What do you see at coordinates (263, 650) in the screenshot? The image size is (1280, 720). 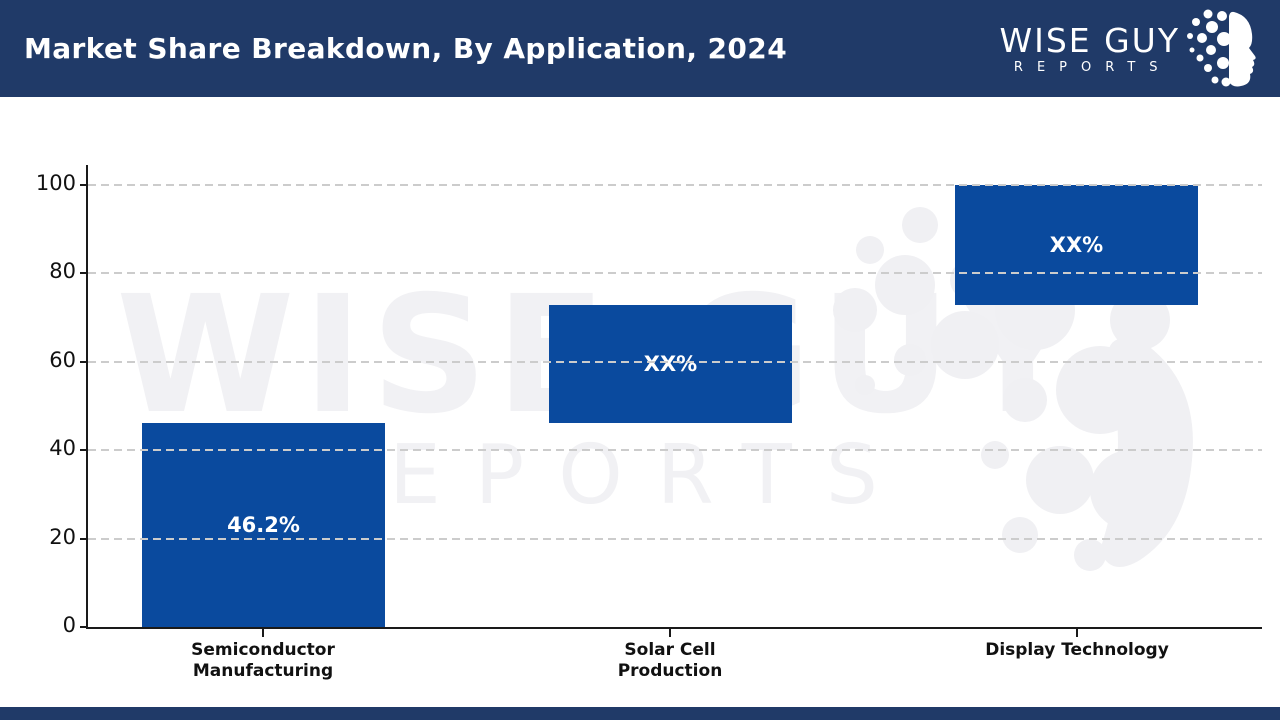 I see `x-axis-label-line: Semiconductor` at bounding box center [263, 650].